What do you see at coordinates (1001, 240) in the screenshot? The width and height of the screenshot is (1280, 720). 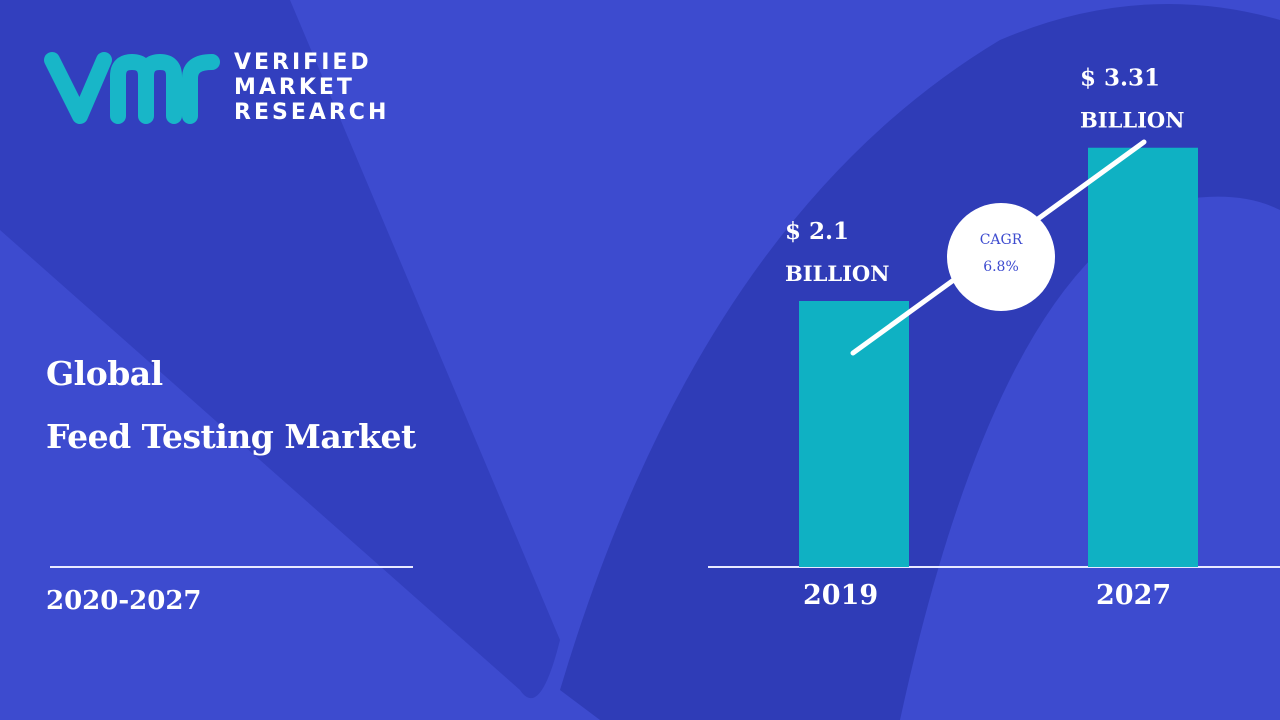 I see `cagr-label: CAGR` at bounding box center [1001, 240].